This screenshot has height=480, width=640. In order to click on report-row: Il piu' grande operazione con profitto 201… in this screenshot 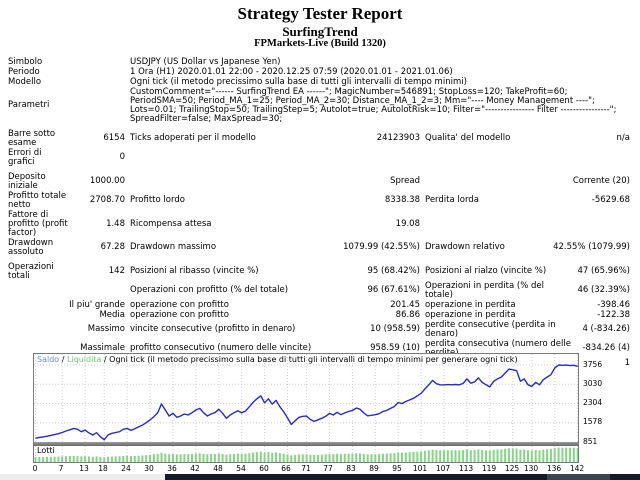, I will do `click(322, 305)`.